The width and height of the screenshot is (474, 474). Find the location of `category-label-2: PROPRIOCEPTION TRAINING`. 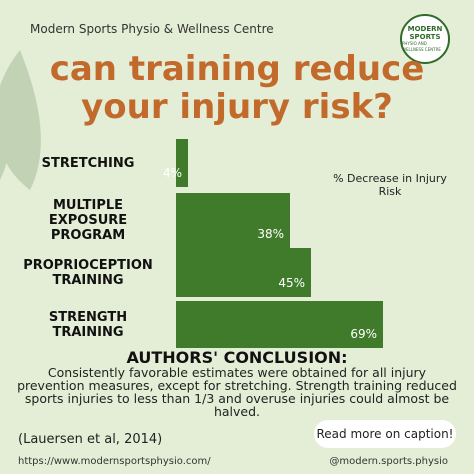

category-label-2: PROPRIOCEPTION TRAINING is located at coordinates (88, 273).